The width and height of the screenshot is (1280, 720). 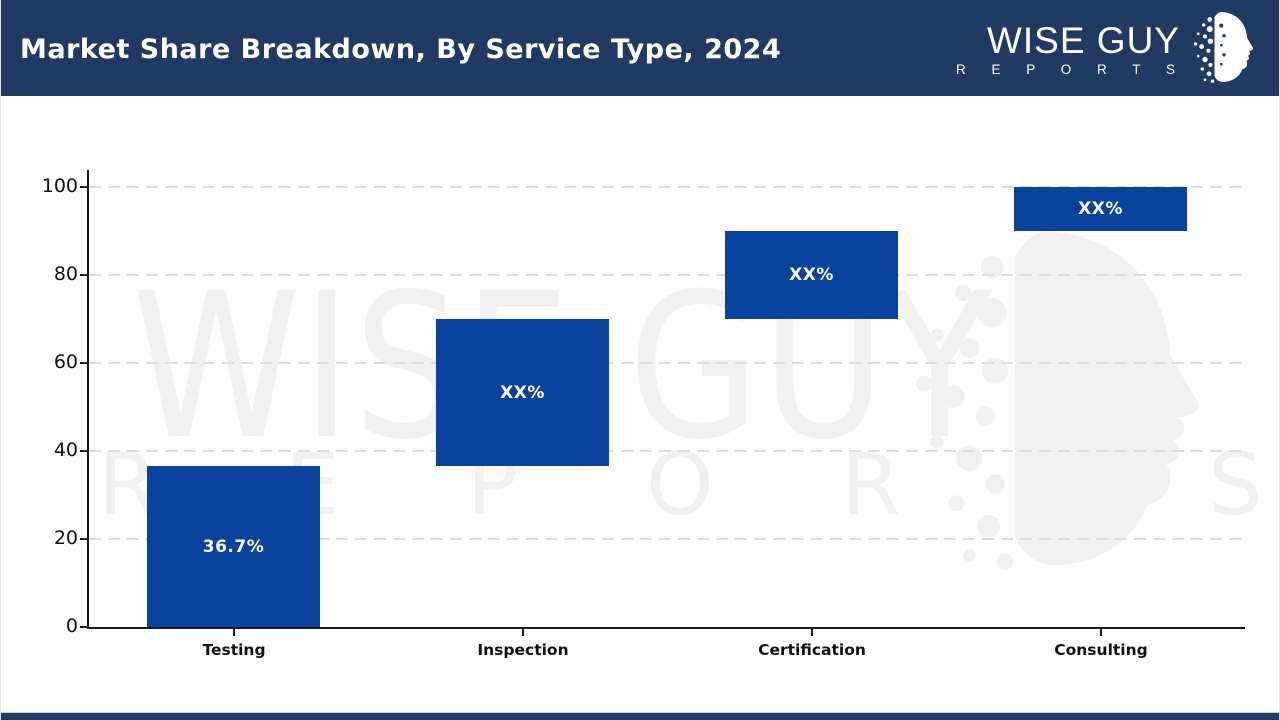 I want to click on x-axis-line, so click(x=666, y=628).